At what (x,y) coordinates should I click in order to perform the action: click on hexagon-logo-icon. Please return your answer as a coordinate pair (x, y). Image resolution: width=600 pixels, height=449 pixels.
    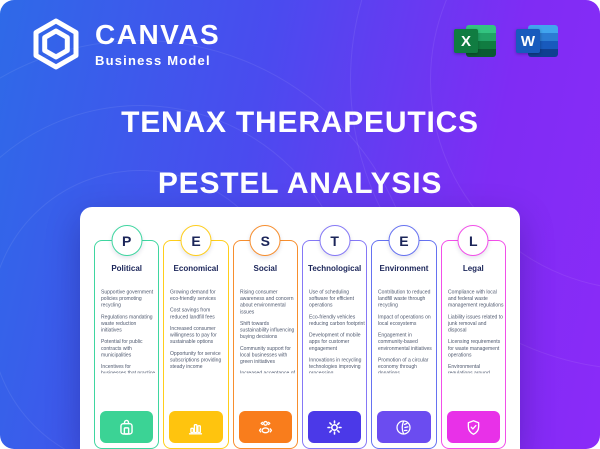
    Looking at the image, I should click on (56, 44).